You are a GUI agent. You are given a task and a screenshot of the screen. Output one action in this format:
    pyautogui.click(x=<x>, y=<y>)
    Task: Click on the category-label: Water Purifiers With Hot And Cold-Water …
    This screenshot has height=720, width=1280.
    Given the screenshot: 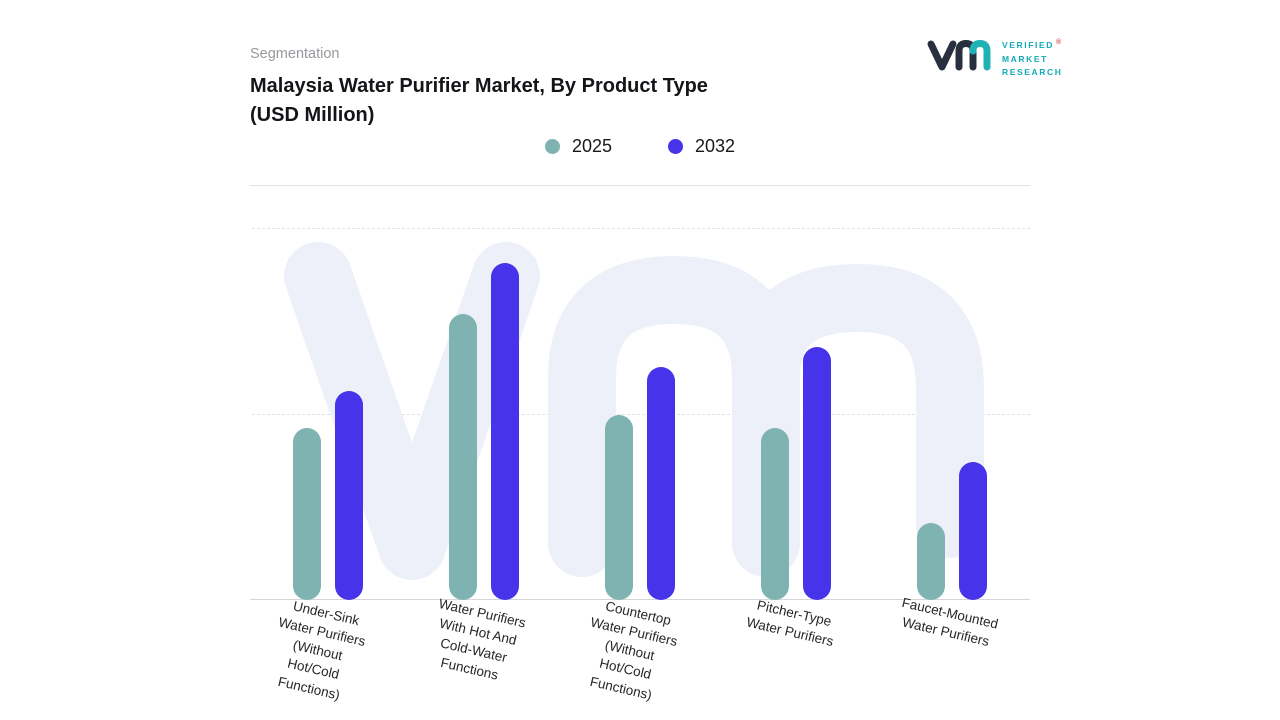 What is the action you would take?
    pyautogui.click(x=481, y=639)
    